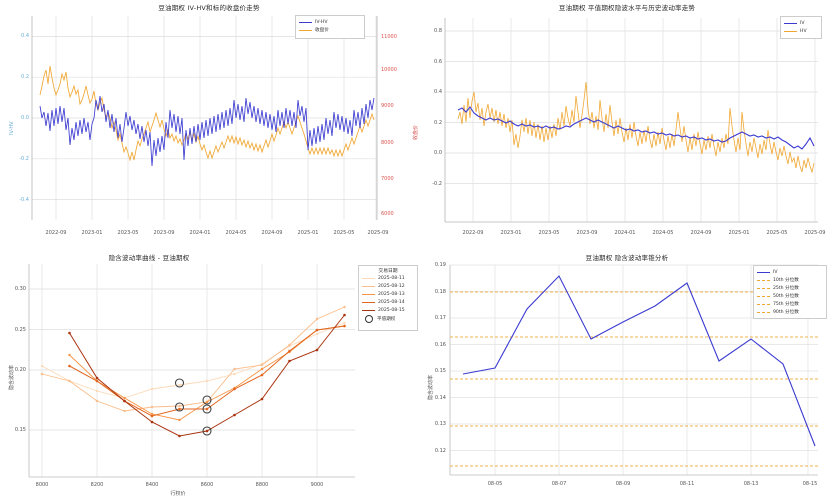 This screenshot has width=836, height=500. Describe the element at coordinates (344, 233) in the screenshot. I see `x-tick: 2025-05` at that location.